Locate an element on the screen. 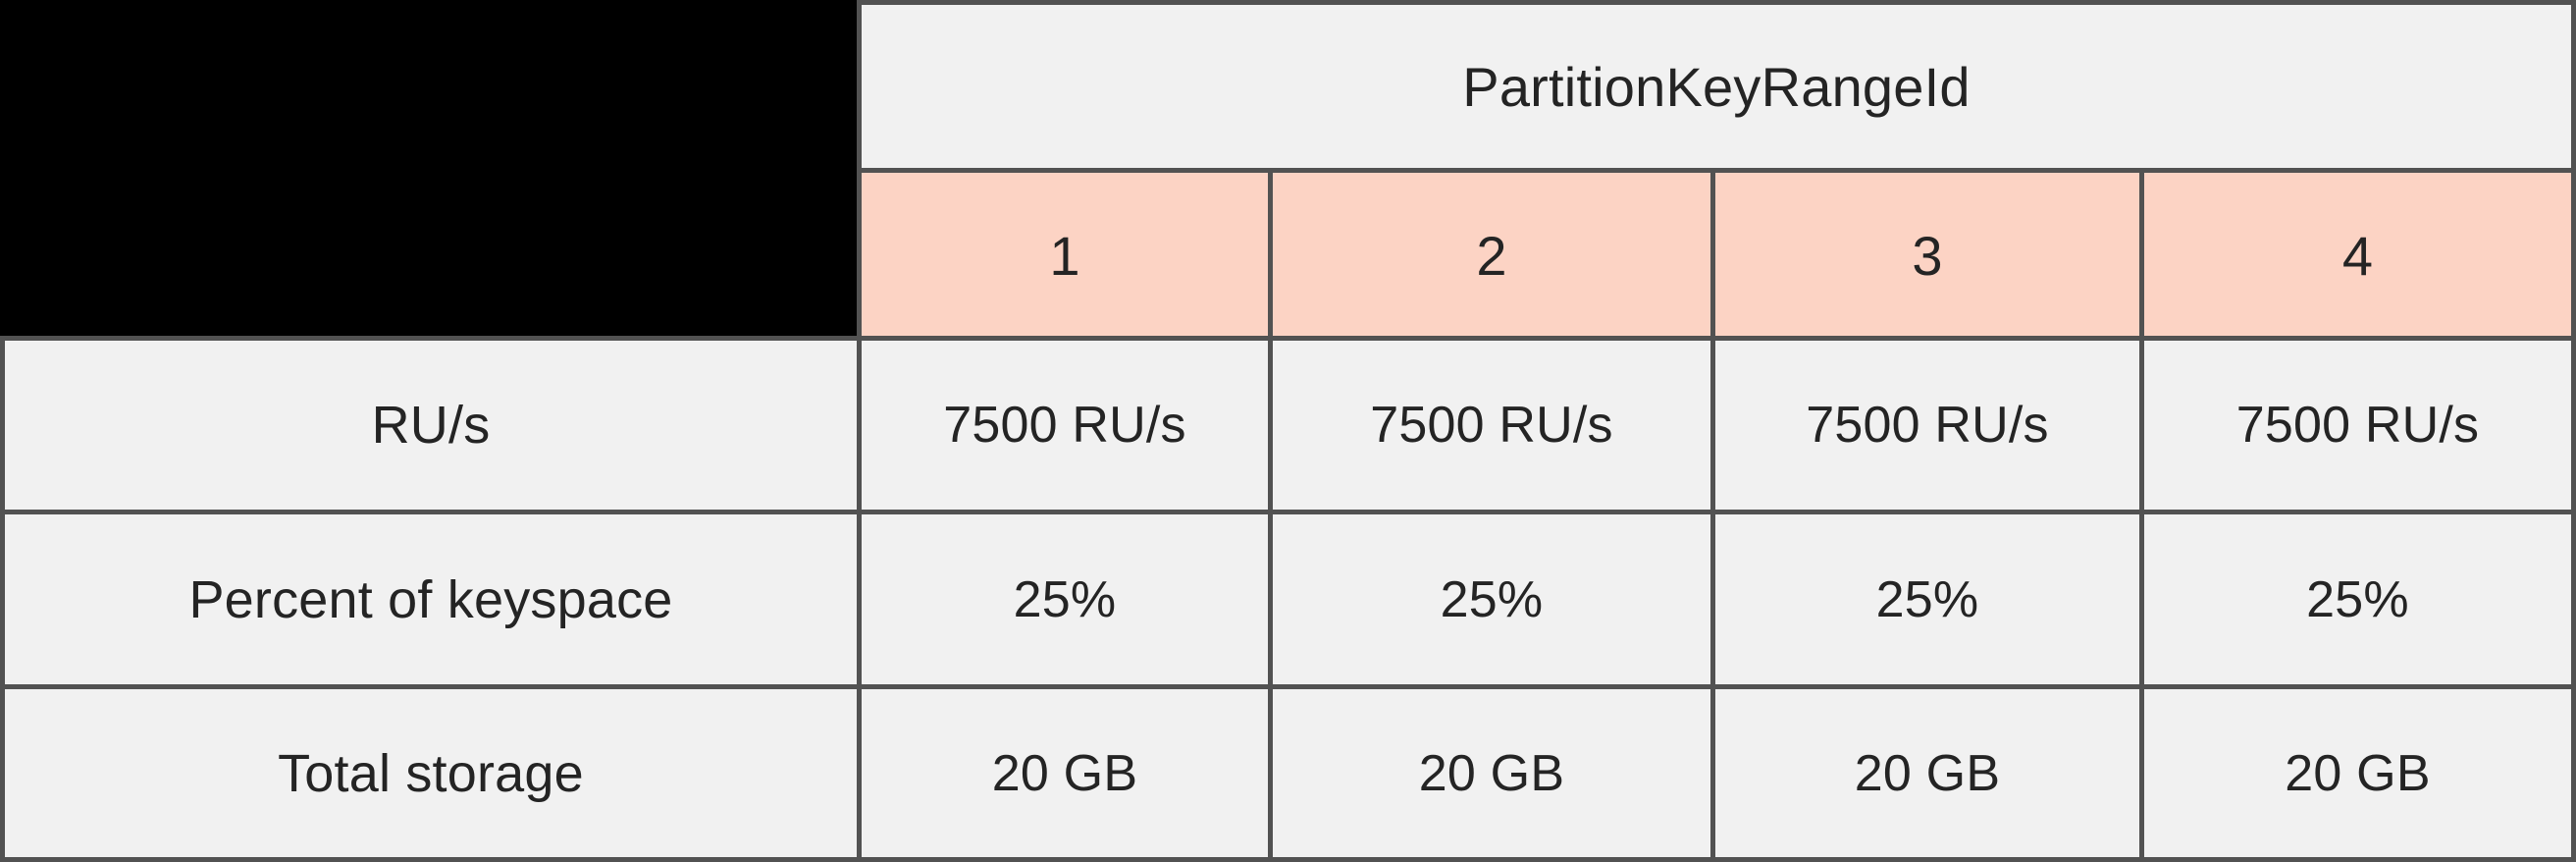 The height and width of the screenshot is (862, 2576). table-cell-percent-4: 25% is located at coordinates (2357, 600).